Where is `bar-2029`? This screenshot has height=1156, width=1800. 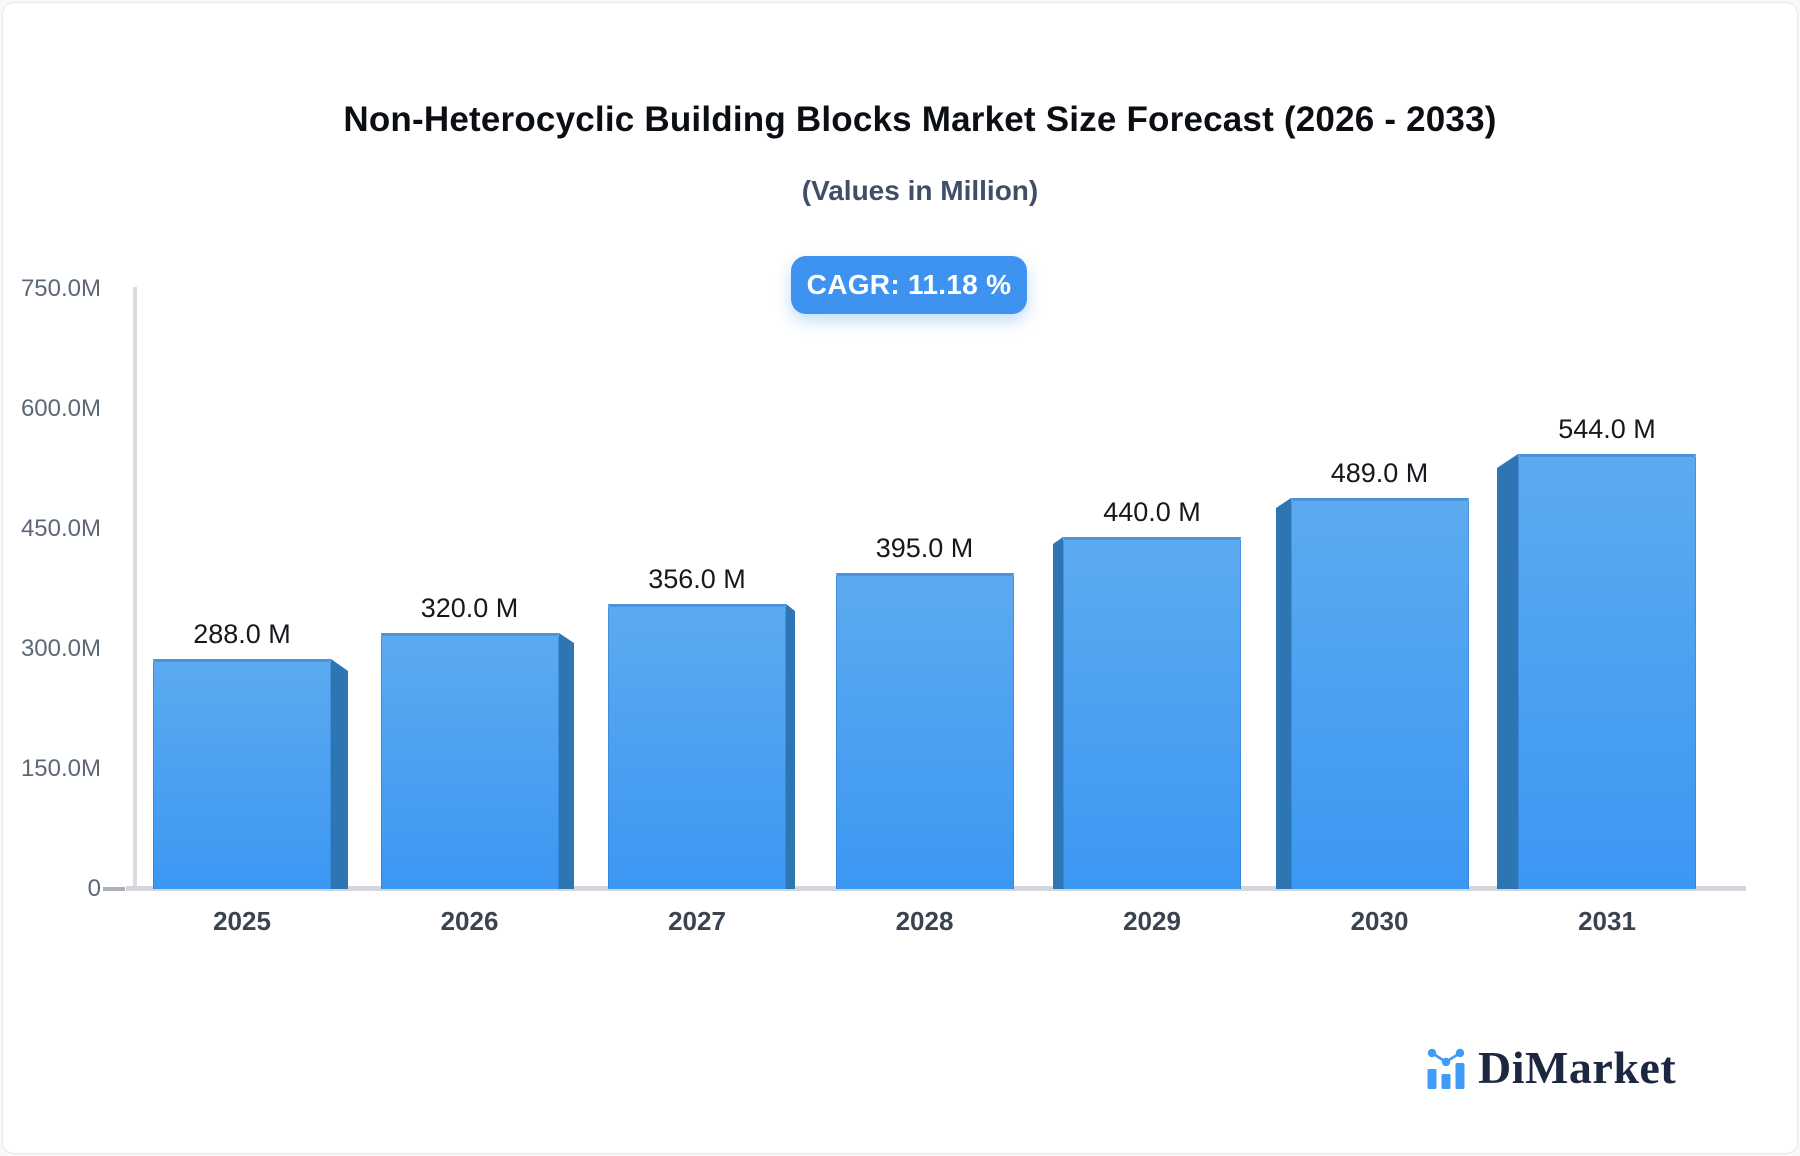
bar-2029 is located at coordinates (1152, 713).